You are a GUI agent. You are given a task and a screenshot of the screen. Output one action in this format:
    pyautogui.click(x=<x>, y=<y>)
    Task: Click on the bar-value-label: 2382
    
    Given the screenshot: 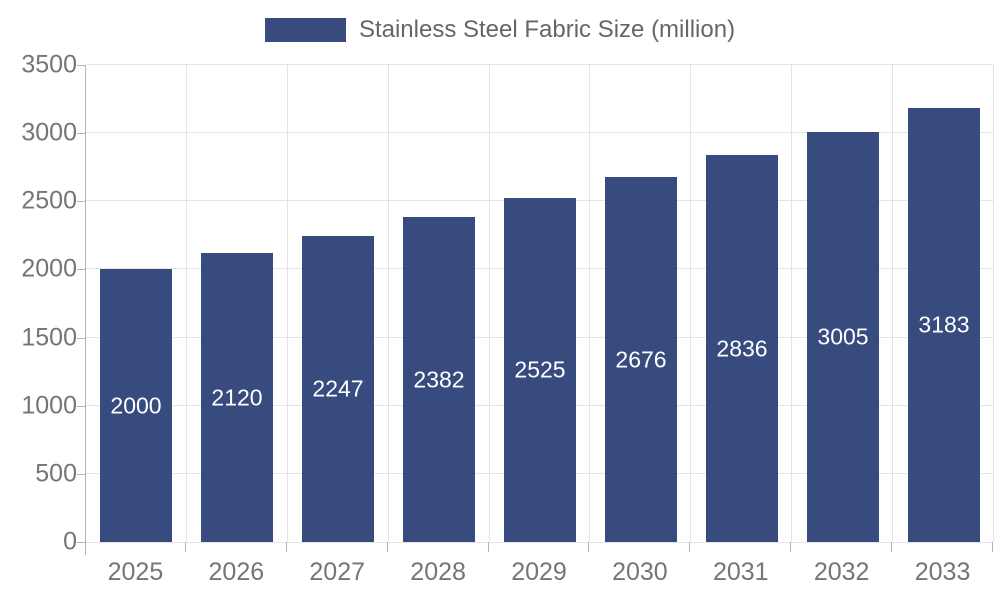 What is the action you would take?
    pyautogui.click(x=439, y=379)
    